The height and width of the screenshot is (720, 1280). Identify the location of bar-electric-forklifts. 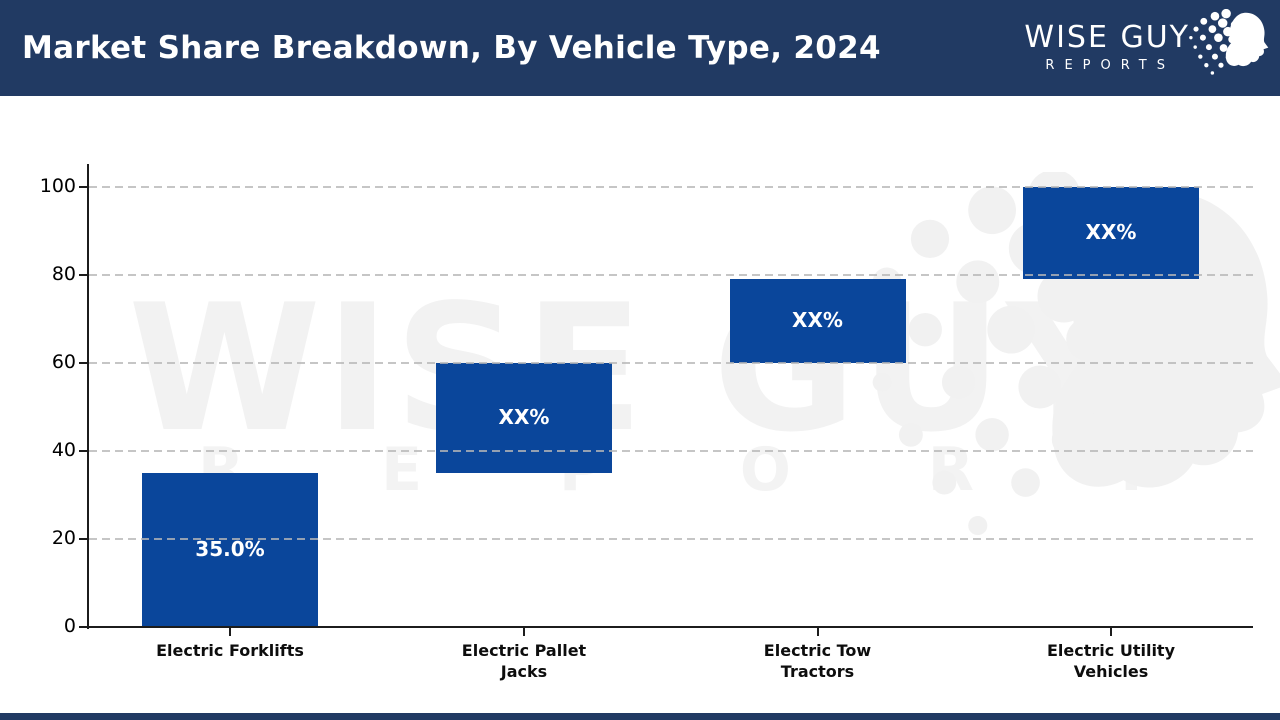
(230, 550).